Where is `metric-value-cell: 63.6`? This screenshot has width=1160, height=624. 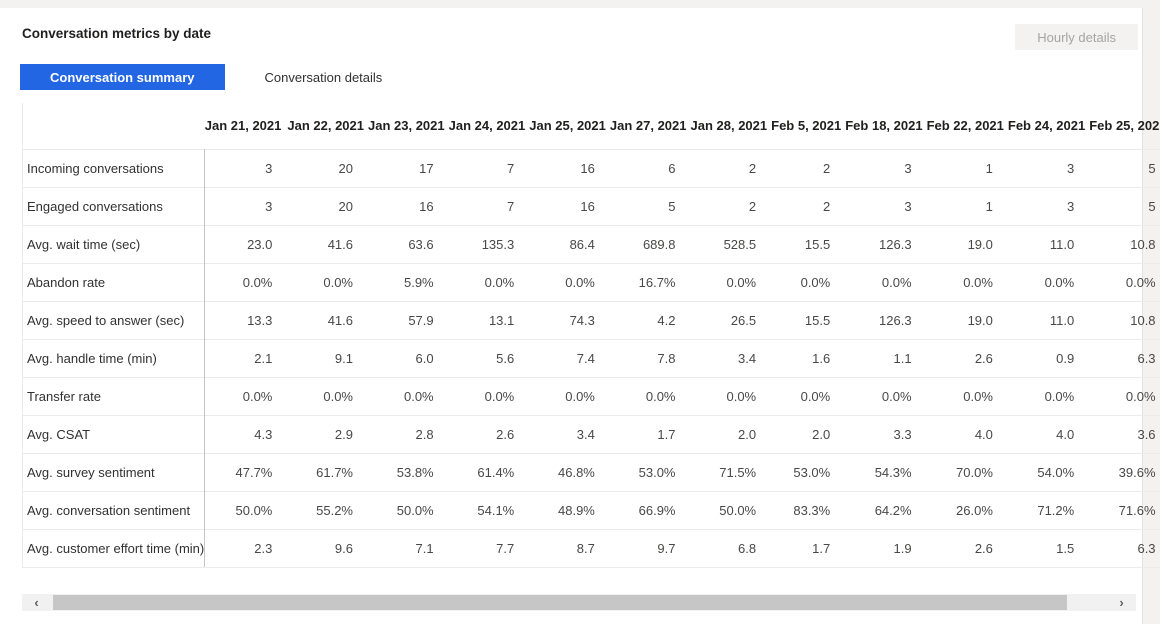
metric-value-cell: 63.6 is located at coordinates (406, 243).